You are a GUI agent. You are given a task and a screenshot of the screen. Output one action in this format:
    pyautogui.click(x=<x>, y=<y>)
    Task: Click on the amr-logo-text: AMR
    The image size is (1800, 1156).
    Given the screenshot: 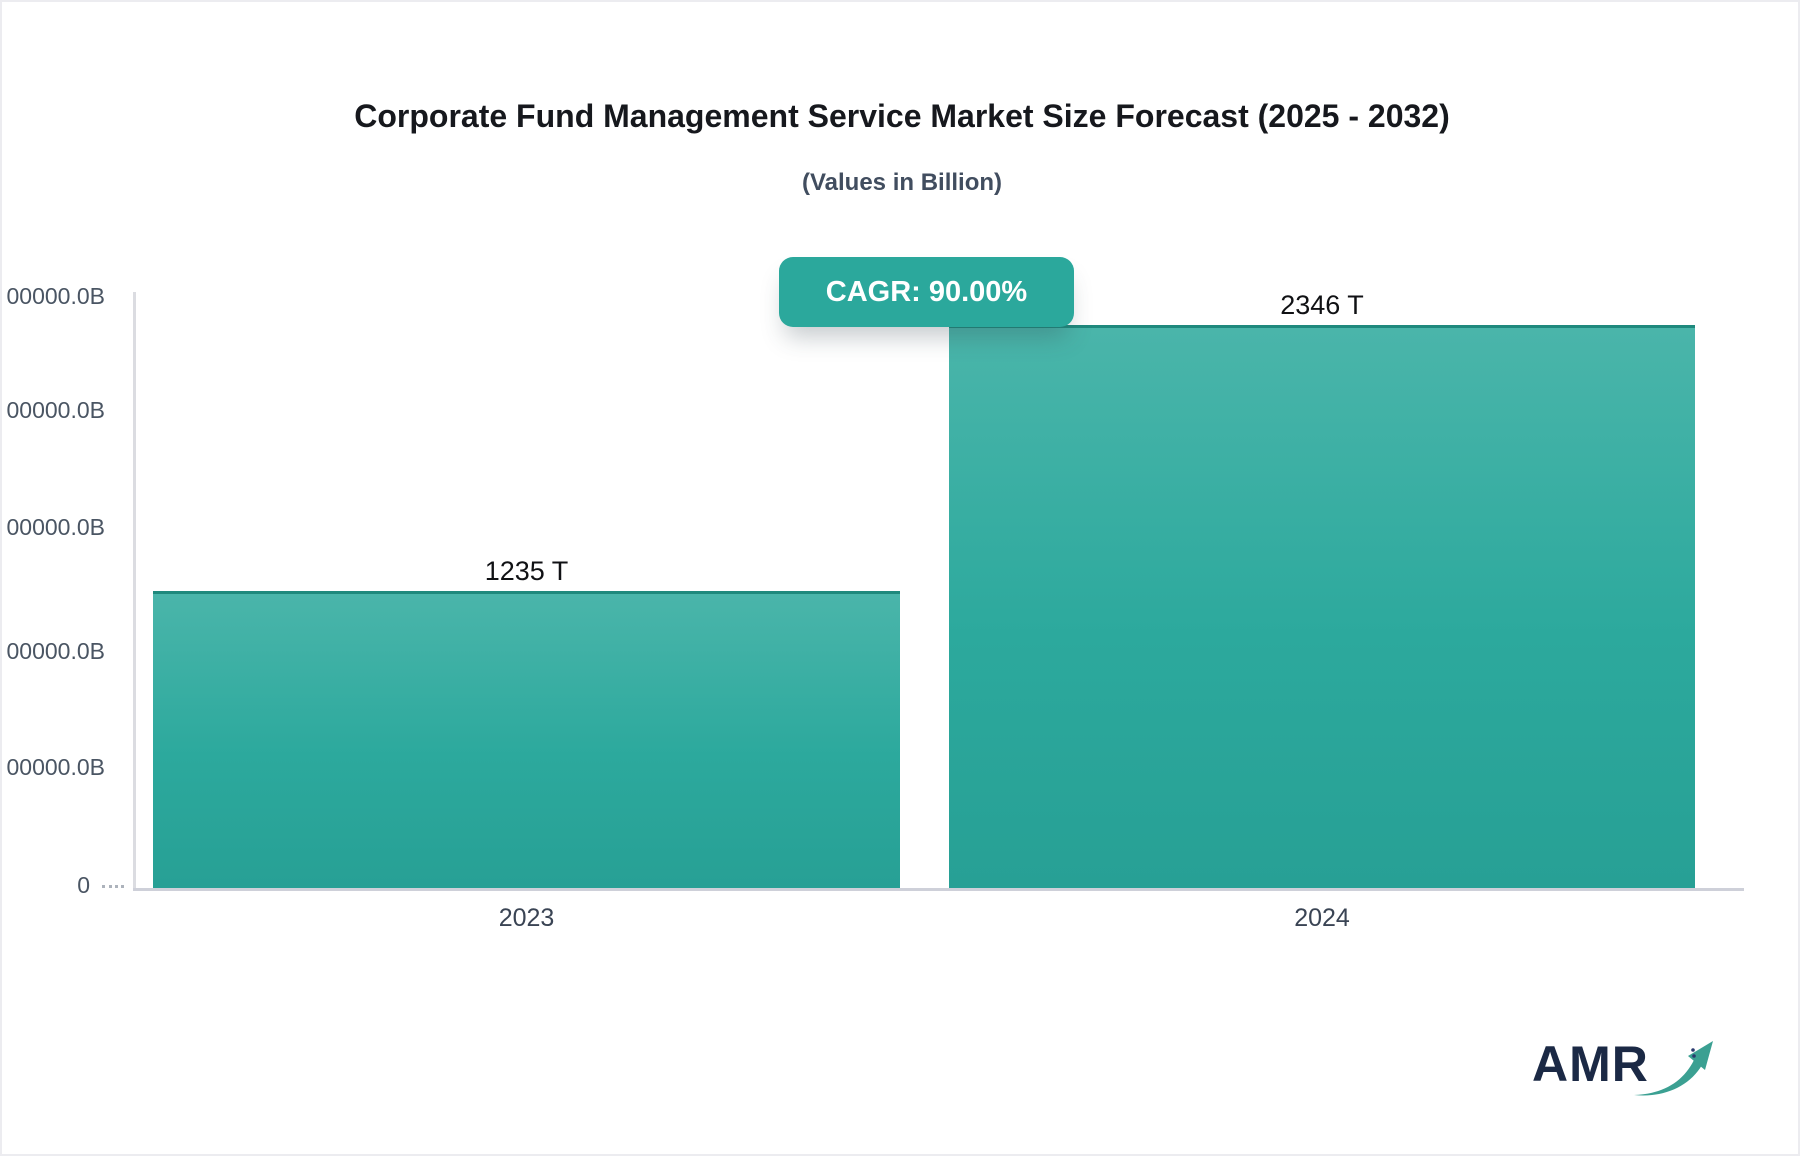 What is the action you would take?
    pyautogui.click(x=1590, y=1064)
    